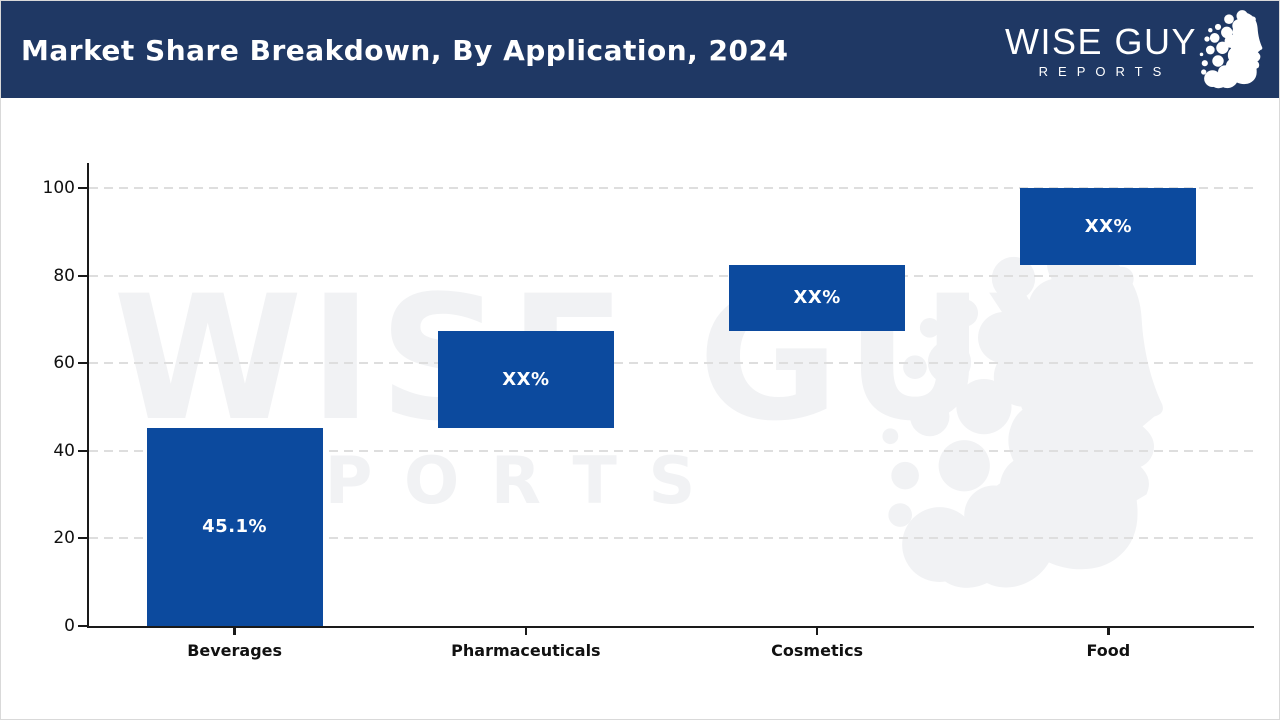 The width and height of the screenshot is (1280, 720). Describe the element at coordinates (64, 450) in the screenshot. I see `y-tick-label-40: 40` at that location.